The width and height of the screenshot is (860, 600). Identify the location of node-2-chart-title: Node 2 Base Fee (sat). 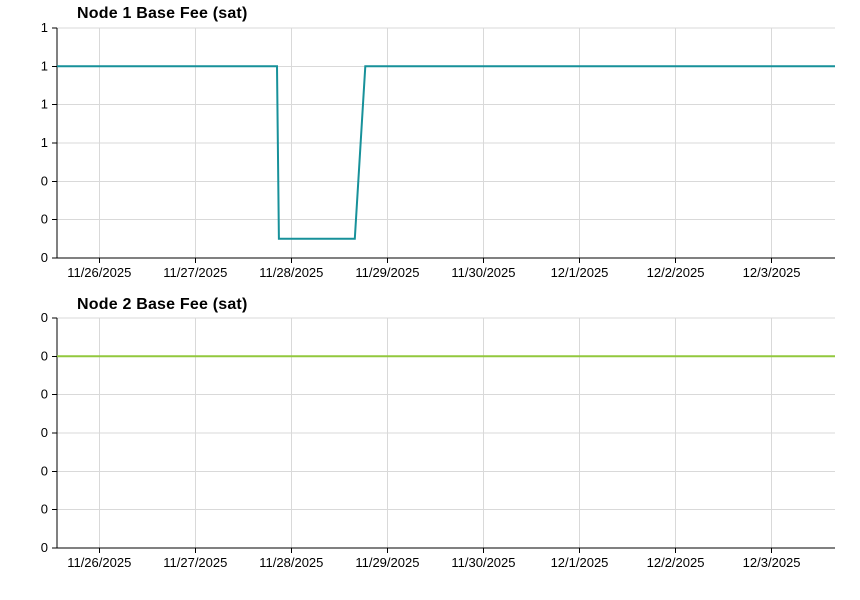
(162, 304).